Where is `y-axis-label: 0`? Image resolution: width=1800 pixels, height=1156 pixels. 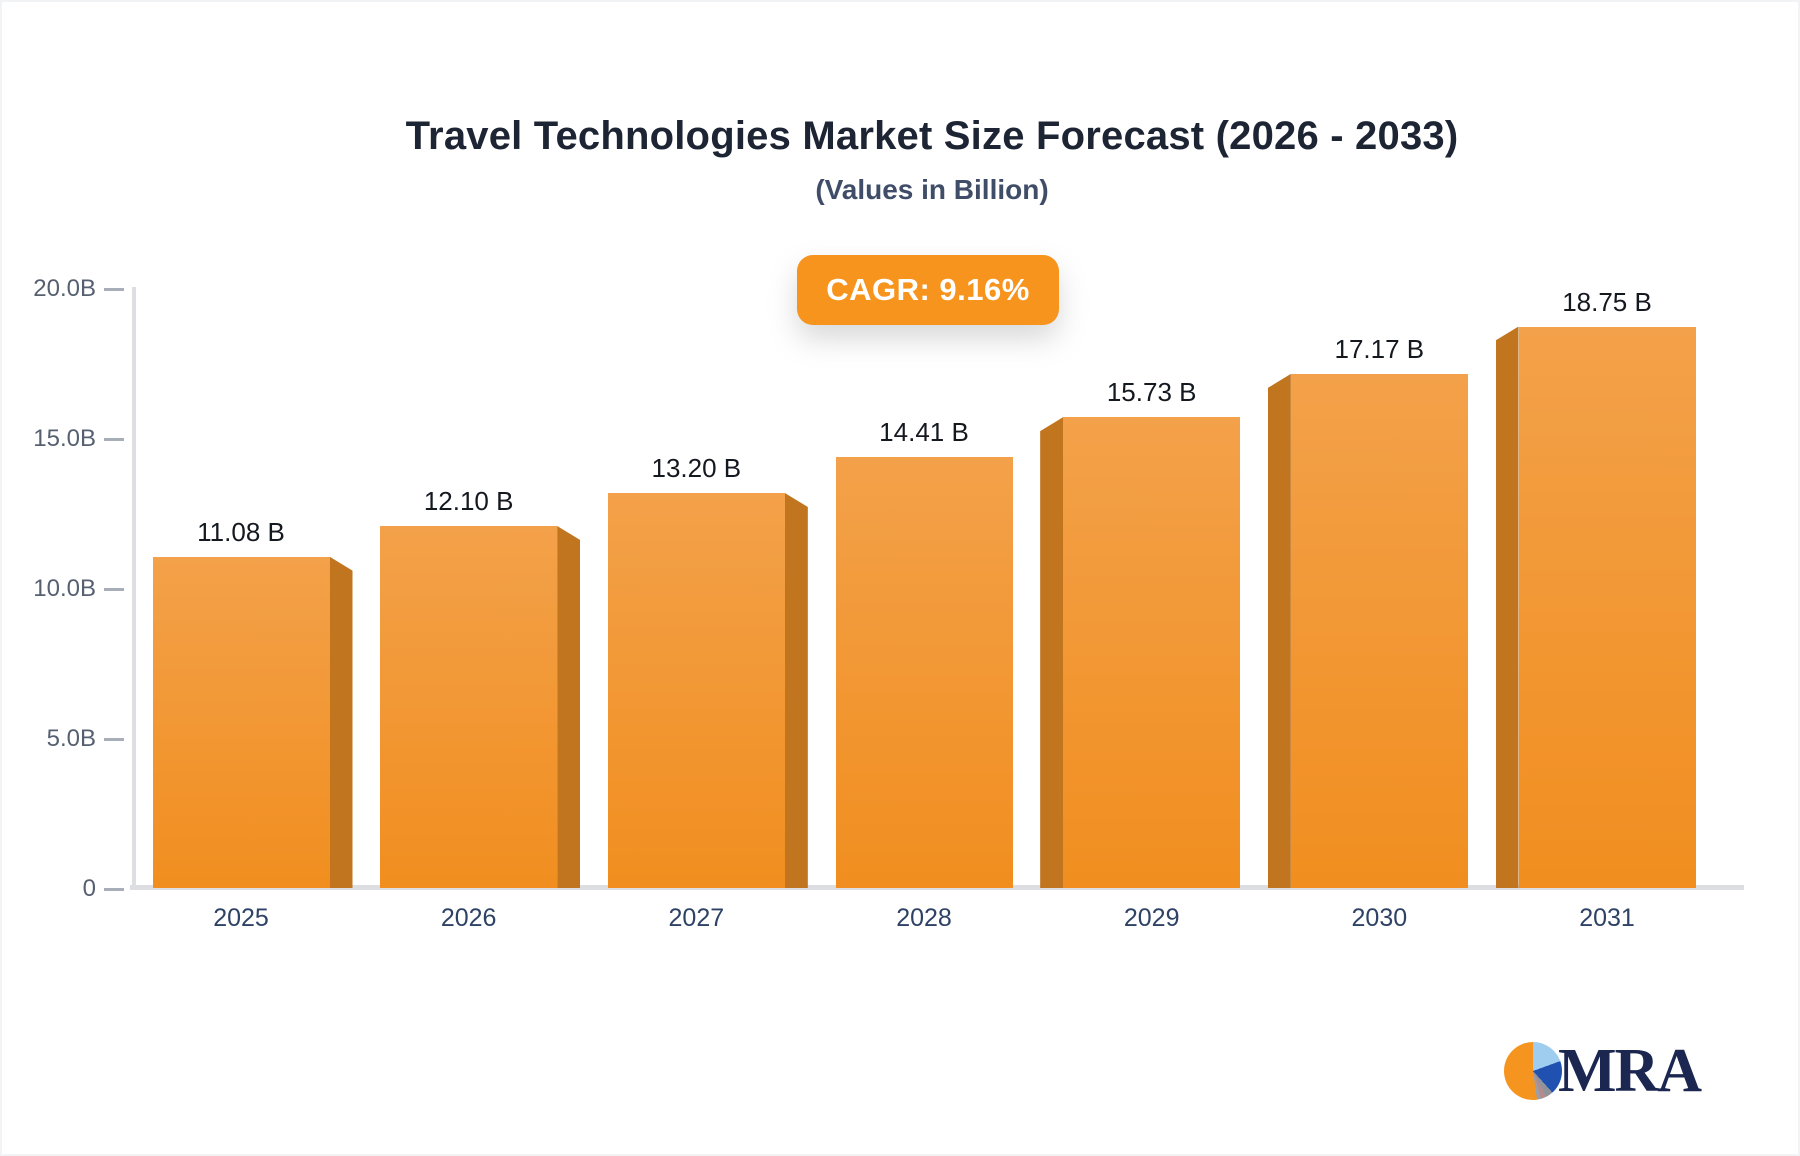 y-axis-label: 0 is located at coordinates (89, 888).